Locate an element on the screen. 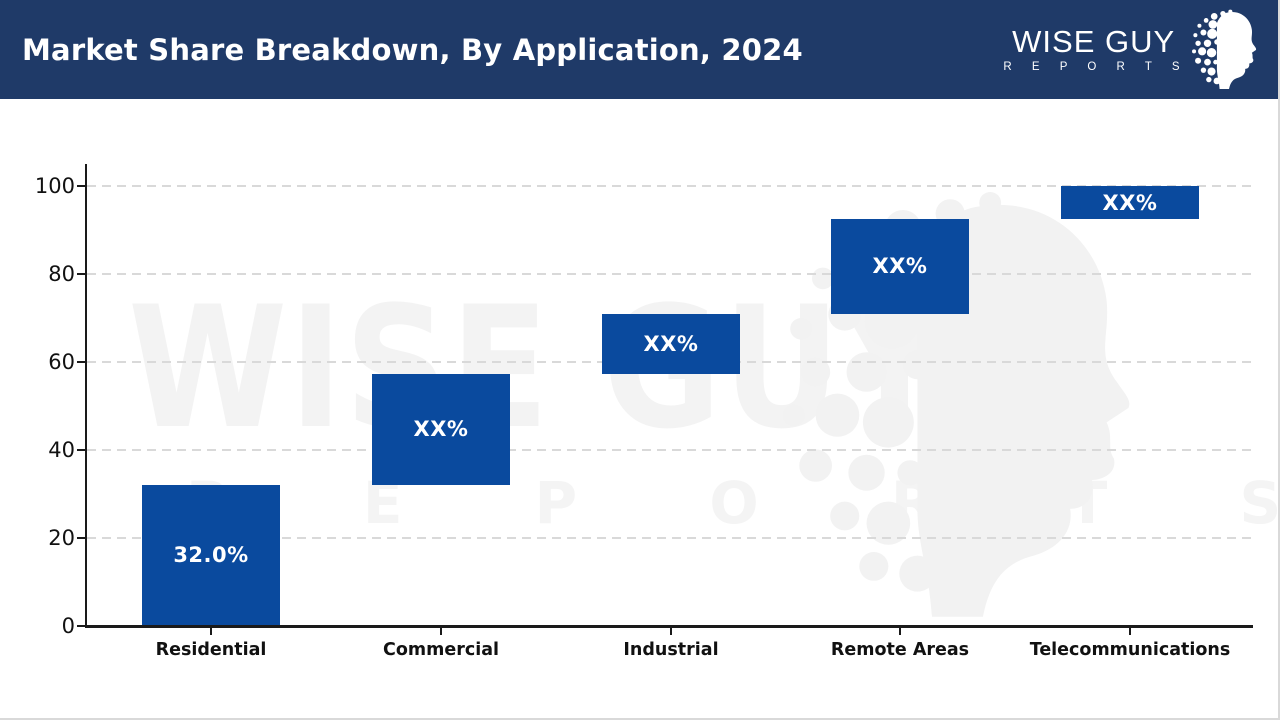 The height and width of the screenshot is (720, 1280). y-tick-label-100: 100 is located at coordinates (54, 186).